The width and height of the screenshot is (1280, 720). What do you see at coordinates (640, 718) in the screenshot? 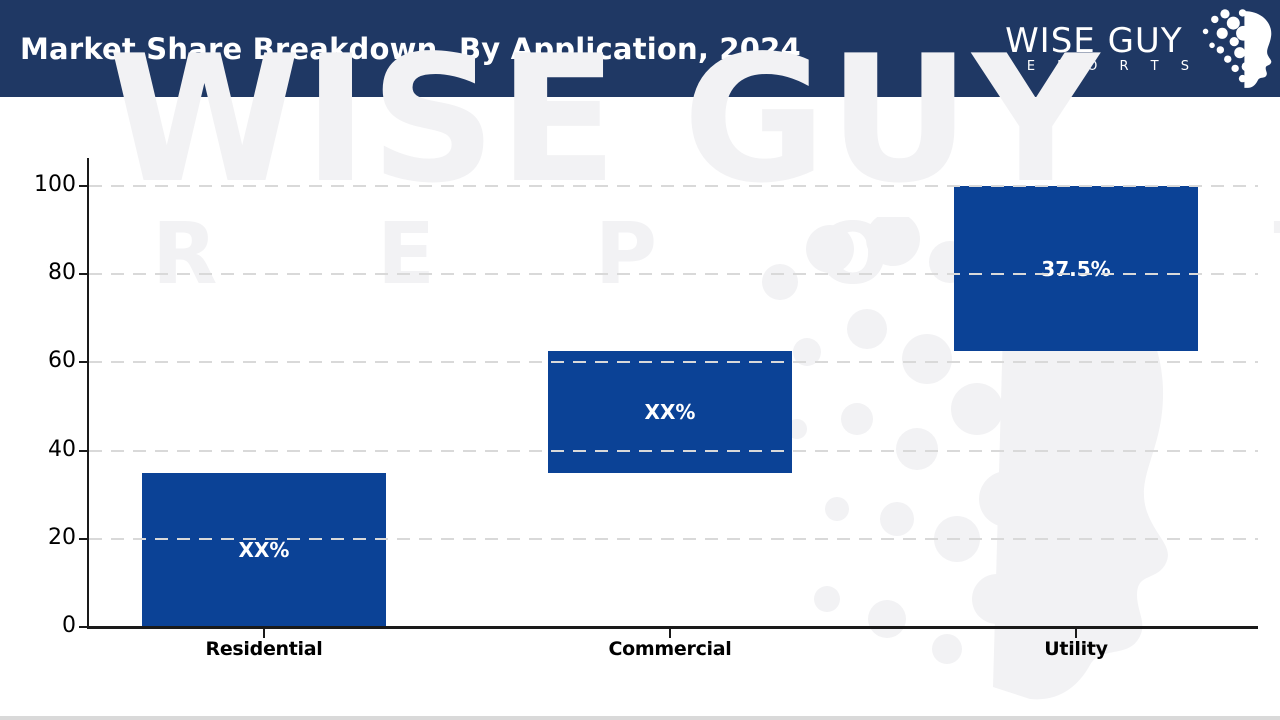
I see `footer-strip` at bounding box center [640, 718].